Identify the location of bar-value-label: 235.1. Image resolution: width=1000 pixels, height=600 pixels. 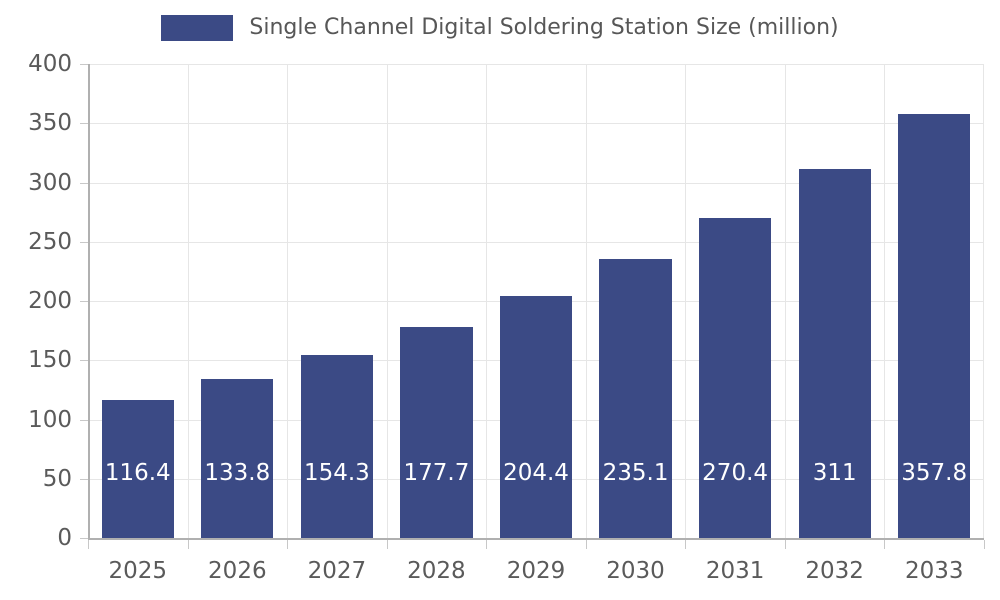
(635, 473).